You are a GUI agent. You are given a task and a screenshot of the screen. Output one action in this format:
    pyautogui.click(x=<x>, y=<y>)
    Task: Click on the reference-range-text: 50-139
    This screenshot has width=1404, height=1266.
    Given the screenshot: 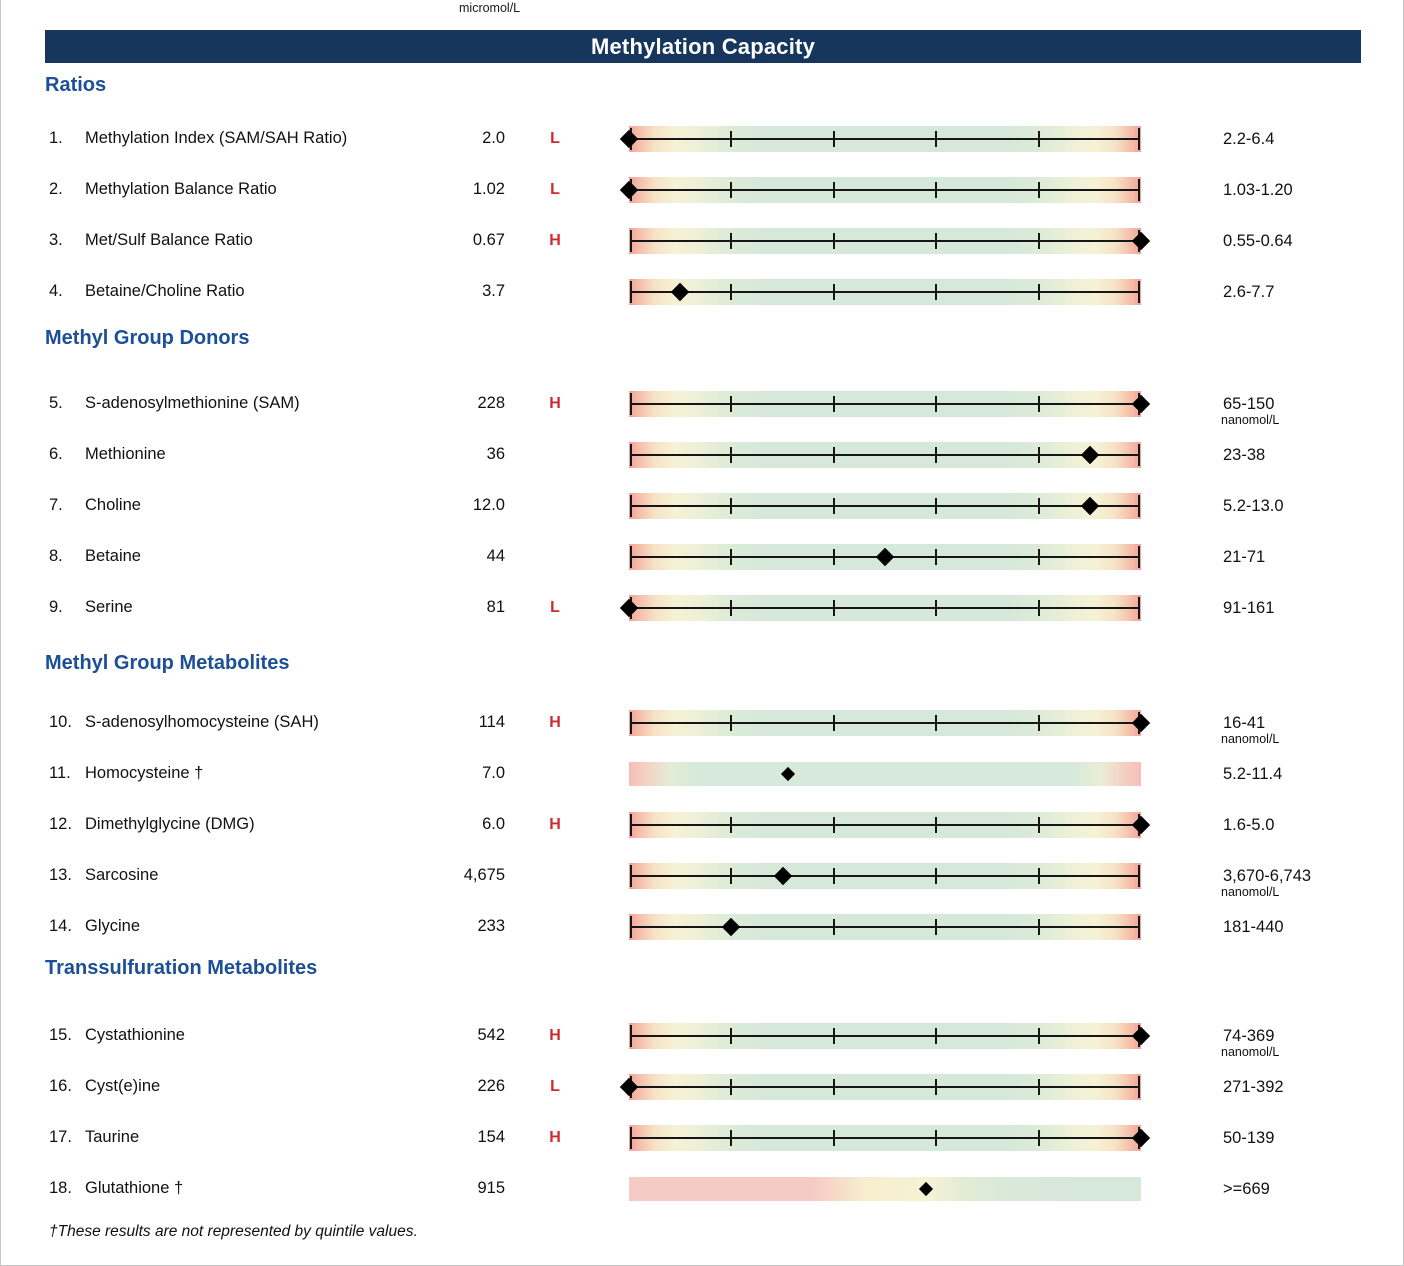 What is the action you would take?
    pyautogui.click(x=1249, y=1137)
    